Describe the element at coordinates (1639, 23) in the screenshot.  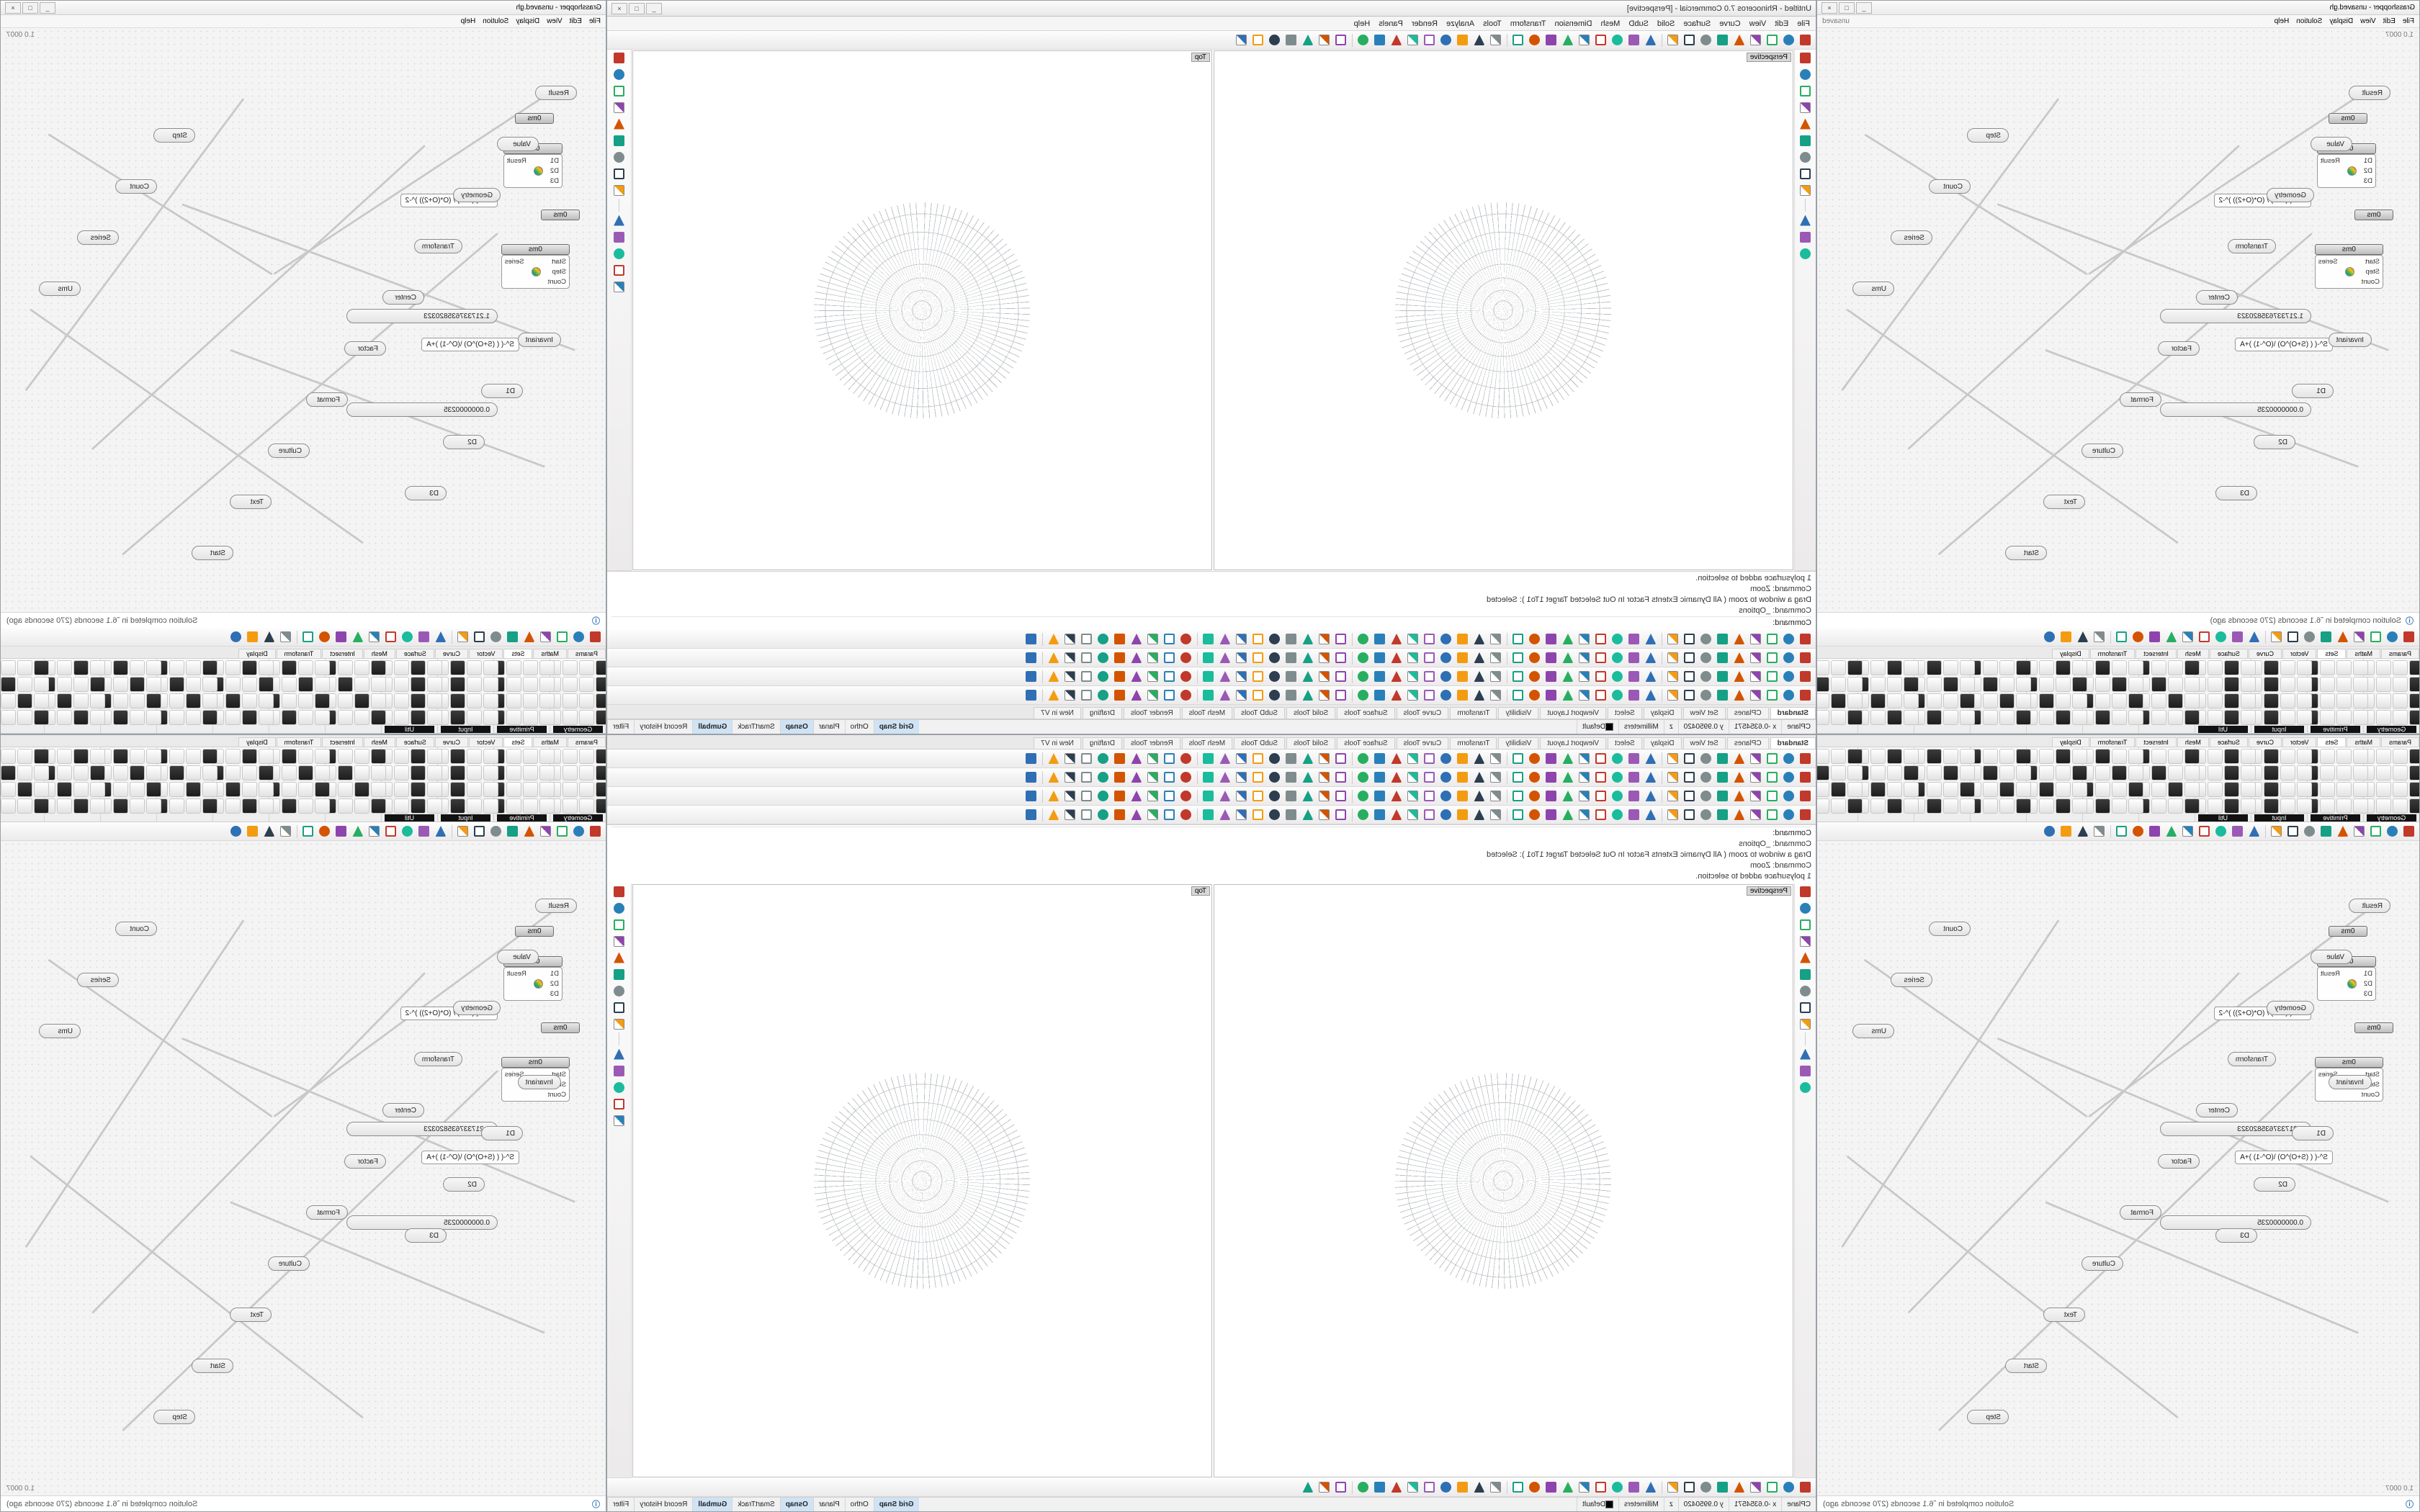
I see `rhino-menu-subd: SubD` at that location.